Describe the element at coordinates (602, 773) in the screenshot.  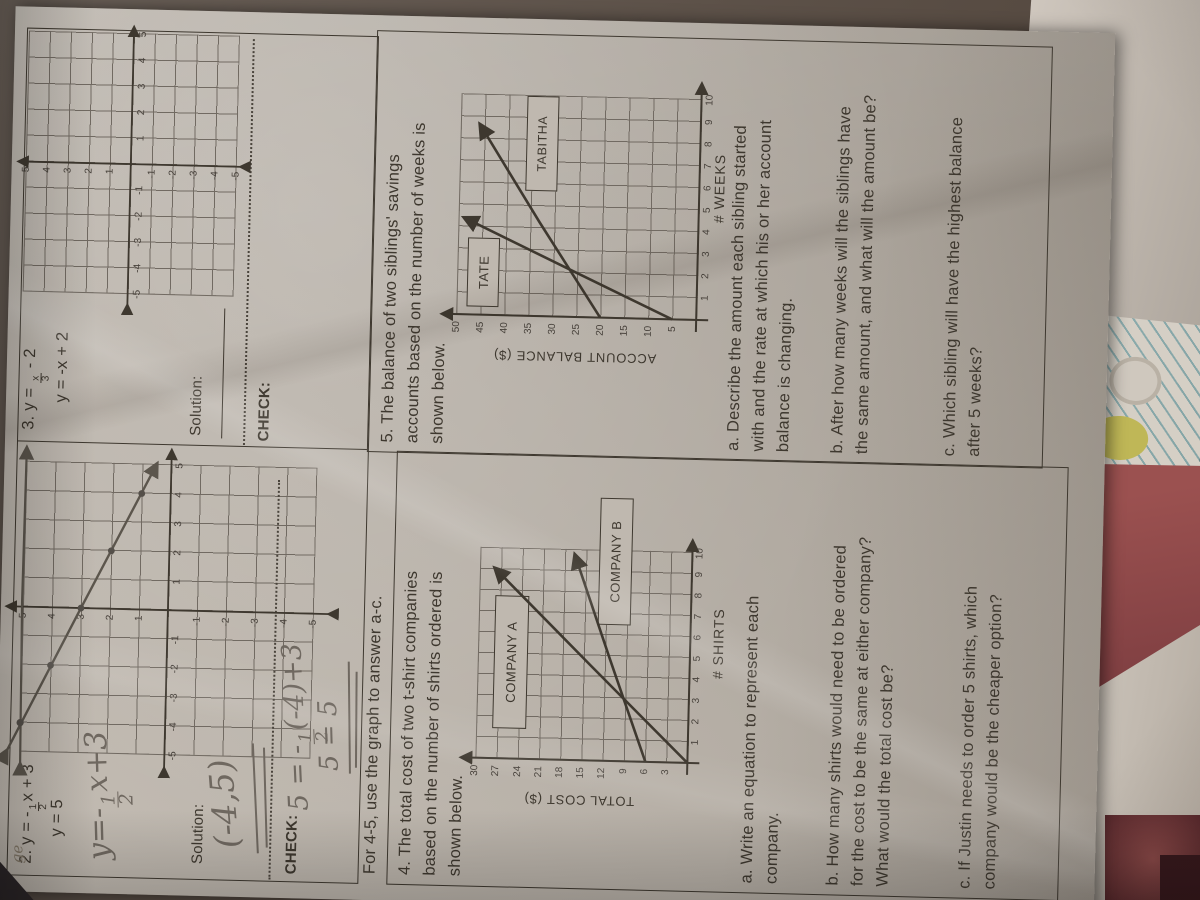
I see `tick-label: 12` at that location.